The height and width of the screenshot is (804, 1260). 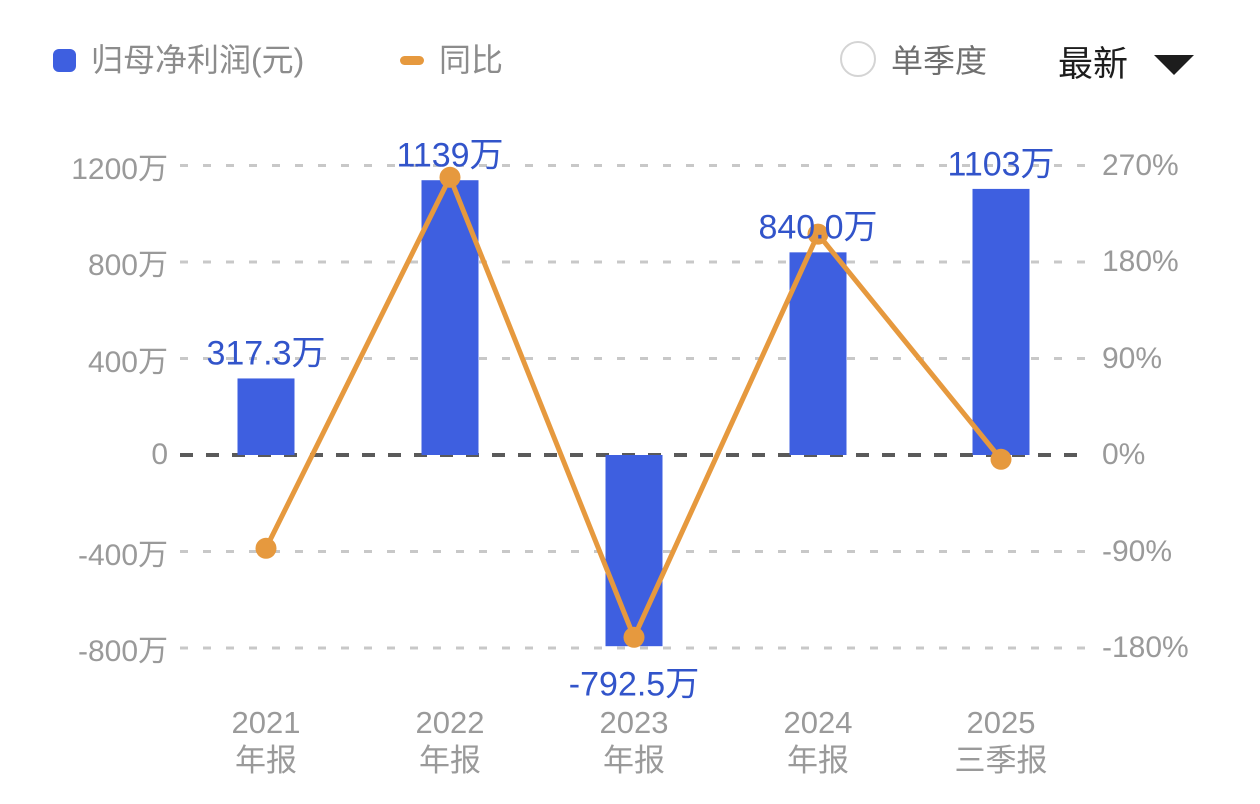 What do you see at coordinates (1174, 64) in the screenshot?
I see `chevron-down-icon` at bounding box center [1174, 64].